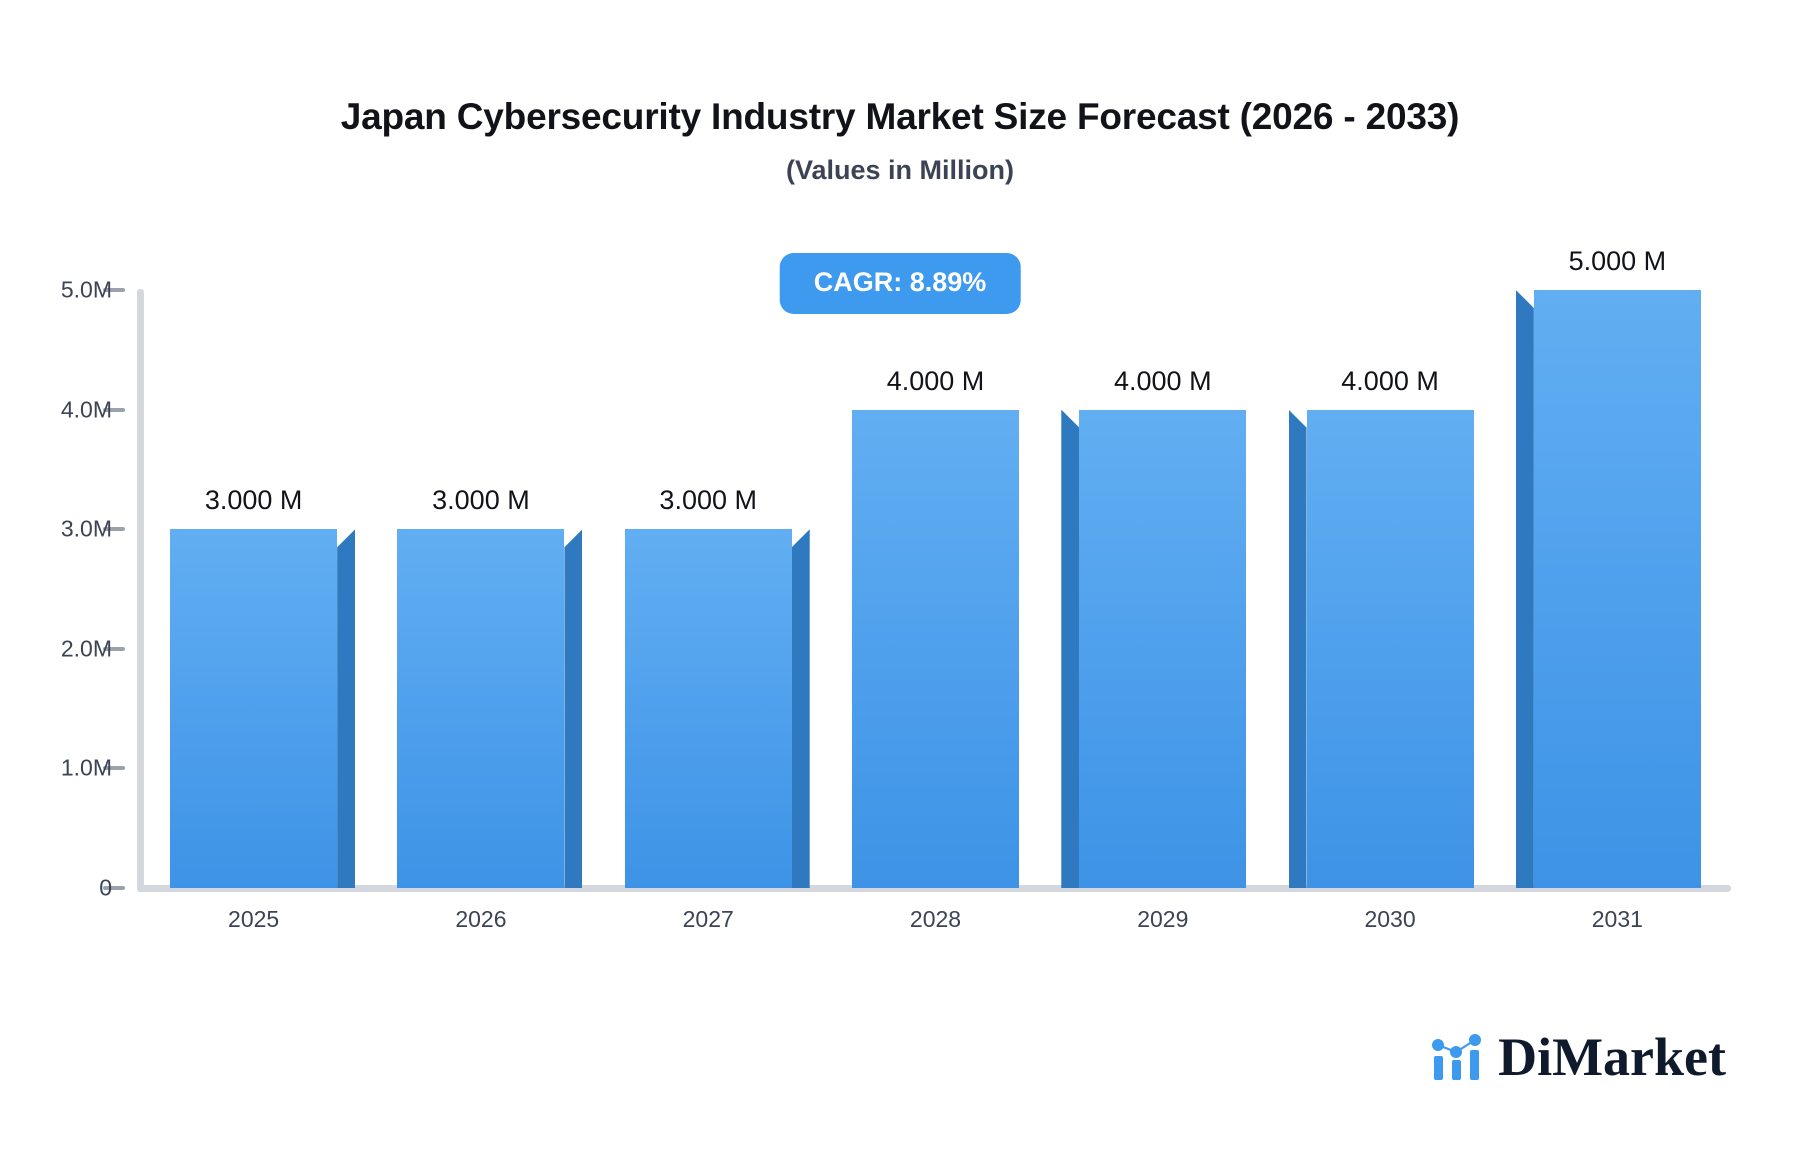  What do you see at coordinates (935, 919) in the screenshot?
I see `x-axis-label-2028: 2028` at bounding box center [935, 919].